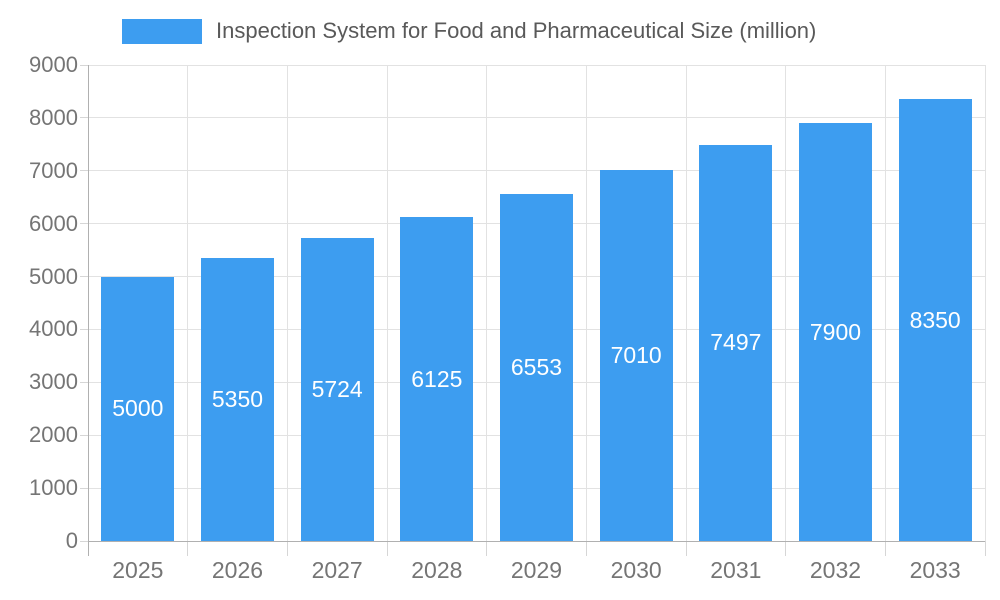 The width and height of the screenshot is (1000, 600). What do you see at coordinates (162, 31) in the screenshot?
I see `legend-swatch` at bounding box center [162, 31].